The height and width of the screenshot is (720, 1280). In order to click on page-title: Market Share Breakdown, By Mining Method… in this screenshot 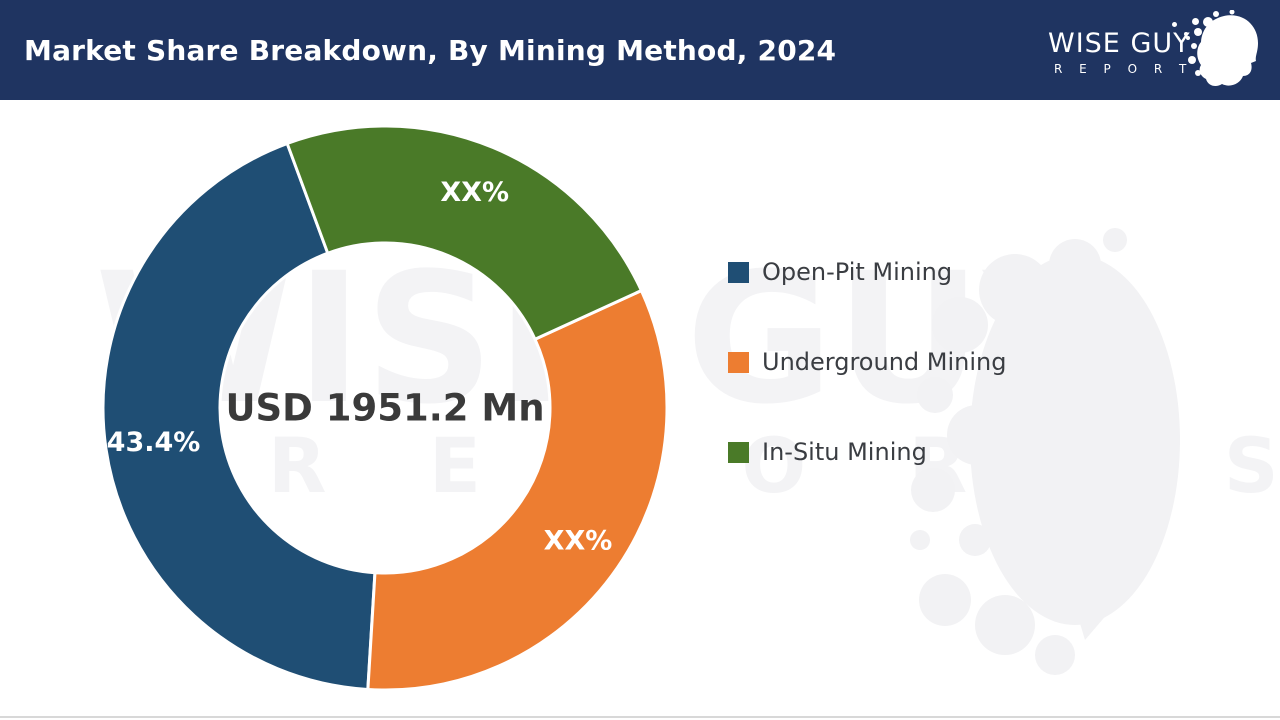, I will do `click(430, 50)`.